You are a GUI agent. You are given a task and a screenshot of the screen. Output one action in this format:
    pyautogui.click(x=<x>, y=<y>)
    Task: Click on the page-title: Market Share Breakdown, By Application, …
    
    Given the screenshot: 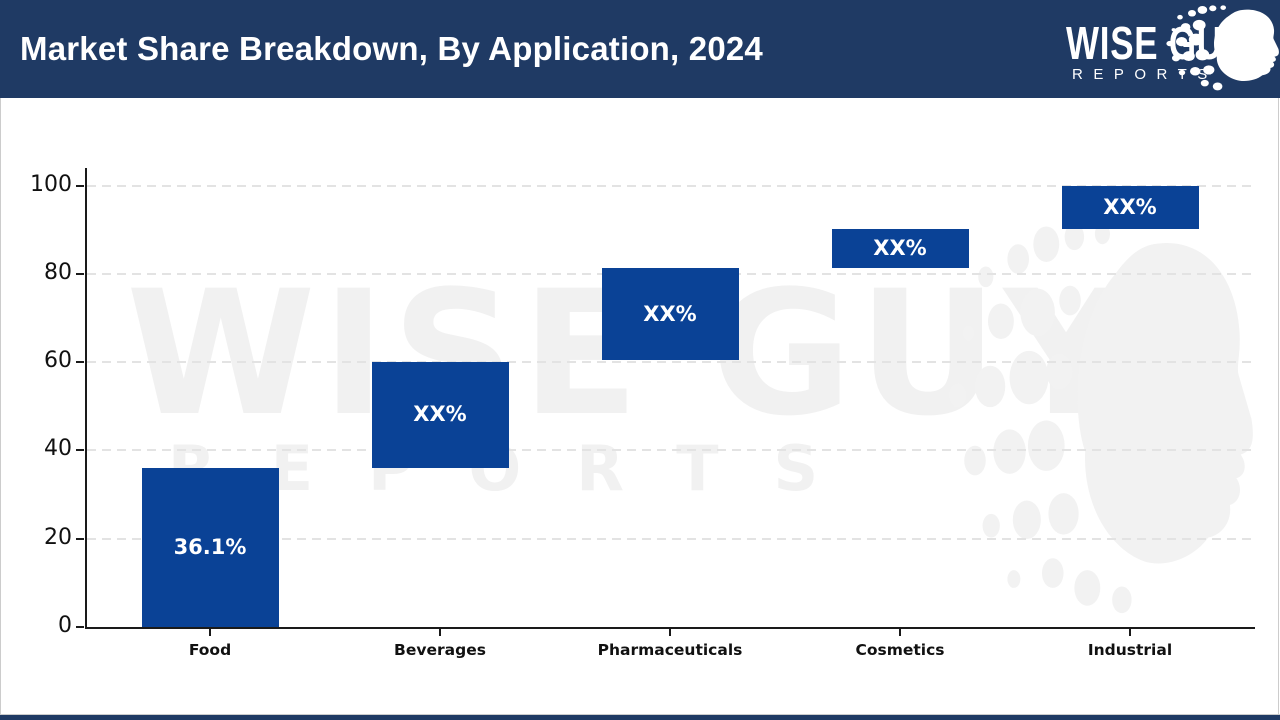 What is the action you would take?
    pyautogui.click(x=391, y=48)
    